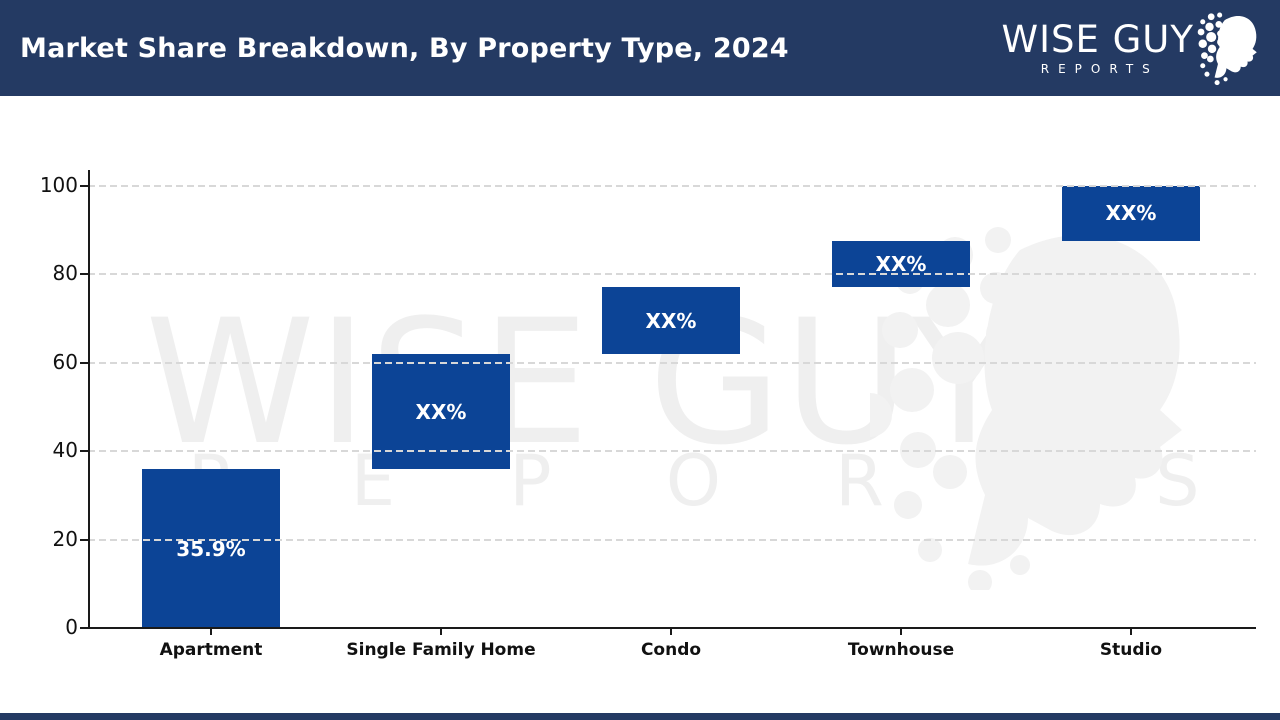  What do you see at coordinates (640, 716) in the screenshot?
I see `footer-band` at bounding box center [640, 716].